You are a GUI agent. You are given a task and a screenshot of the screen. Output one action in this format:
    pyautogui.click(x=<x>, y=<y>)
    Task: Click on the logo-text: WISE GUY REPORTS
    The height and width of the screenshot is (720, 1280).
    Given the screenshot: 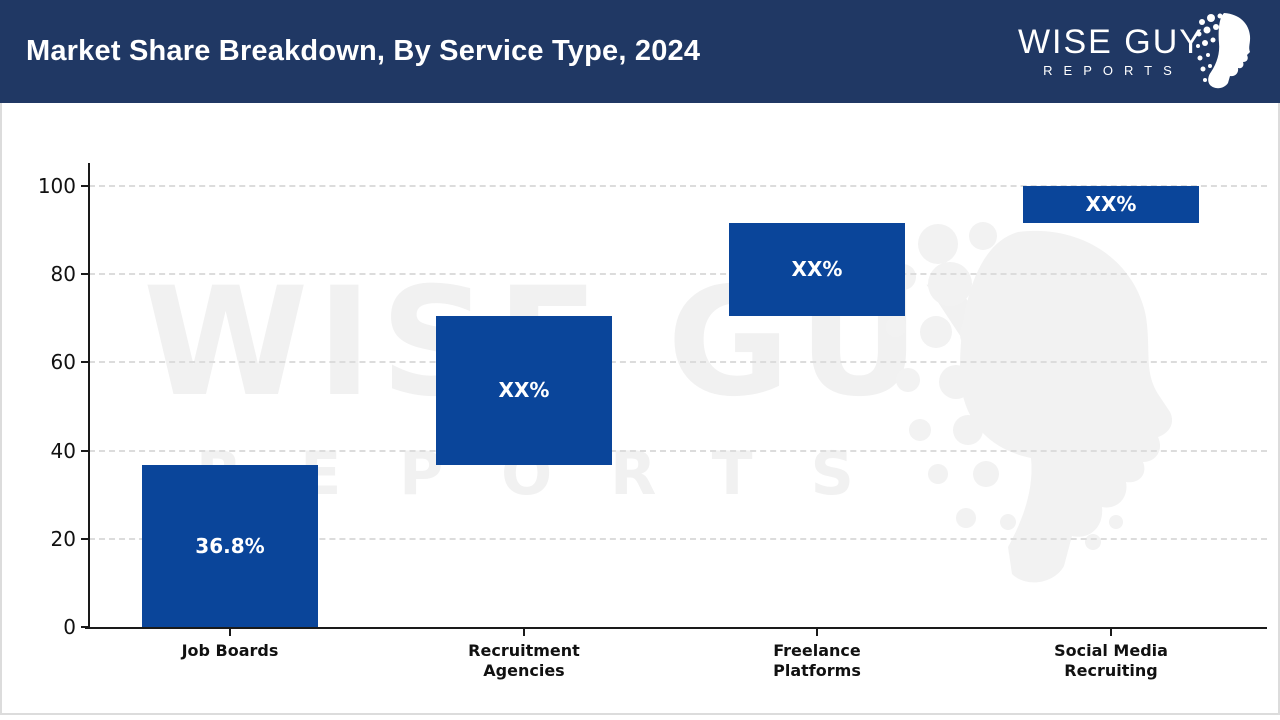 What is the action you would take?
    pyautogui.click(x=1110, y=50)
    